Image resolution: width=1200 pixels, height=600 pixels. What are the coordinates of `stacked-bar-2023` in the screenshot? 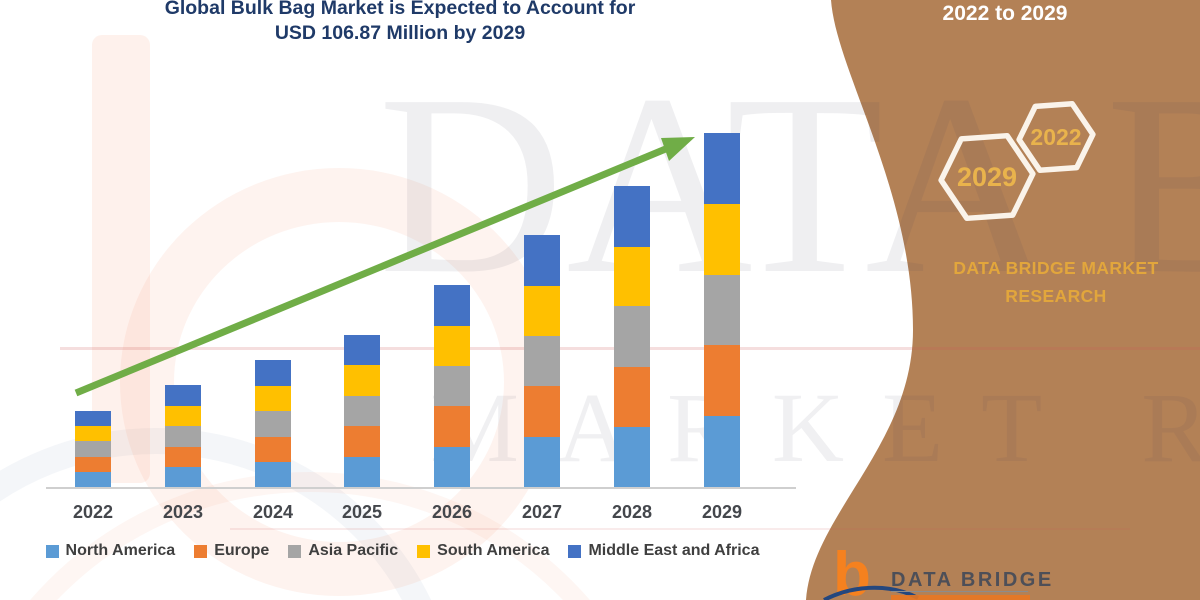 It's located at (183, 436).